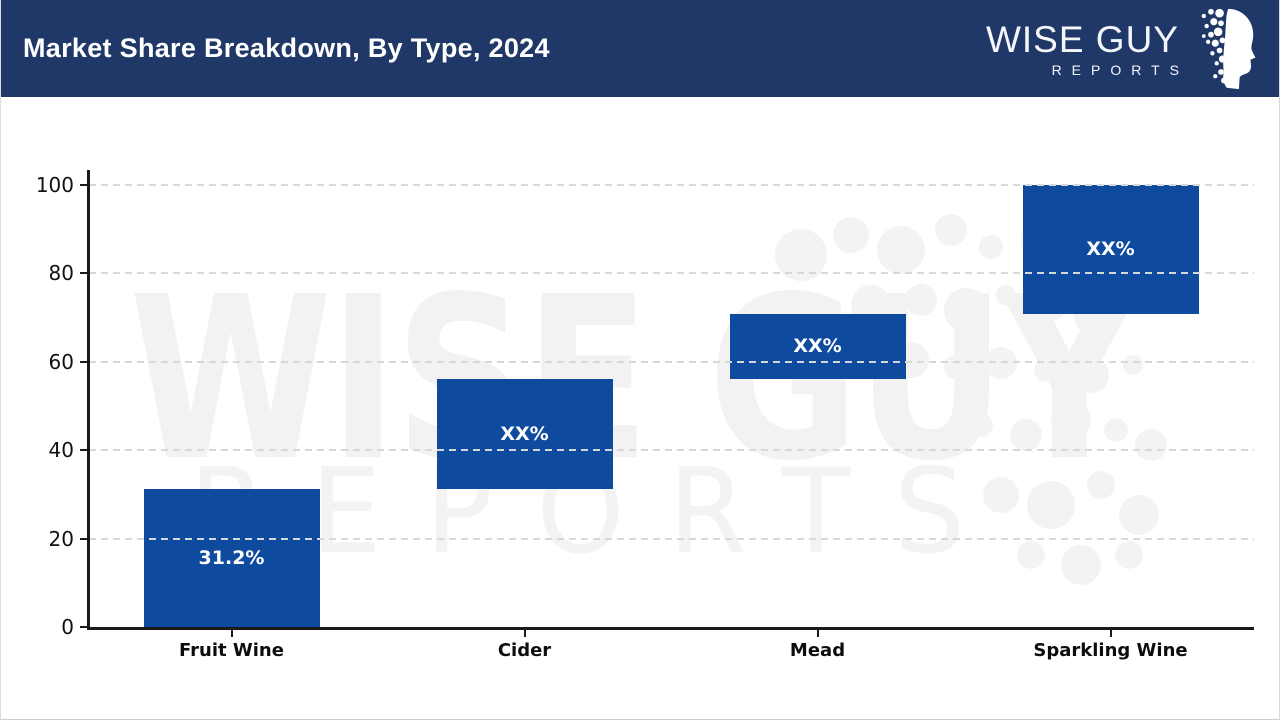 Image resolution: width=1280 pixels, height=720 pixels. I want to click on y-axis-tick-label: 40, so click(61, 450).